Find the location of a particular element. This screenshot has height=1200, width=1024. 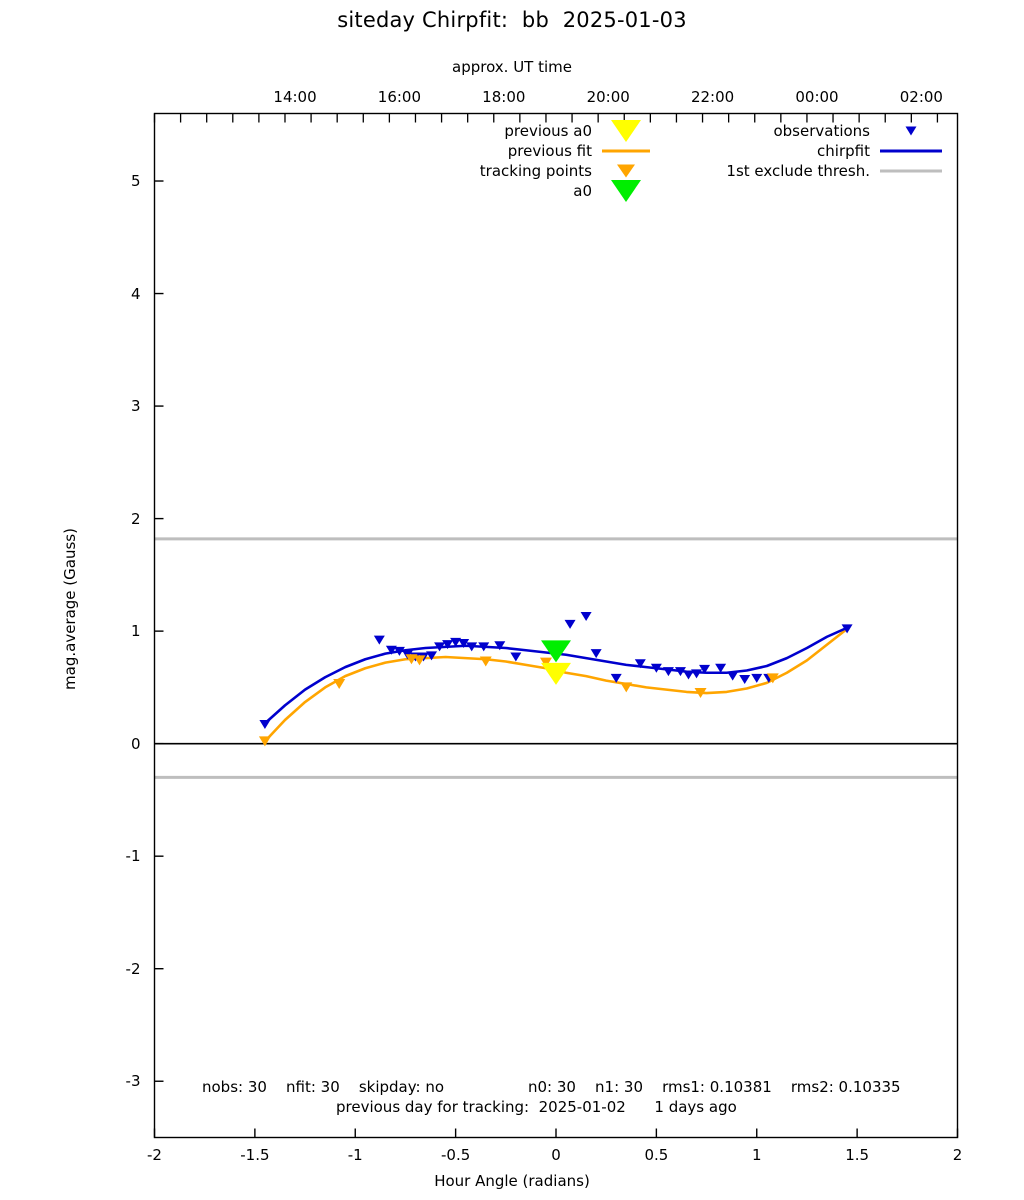

ut-tick-label: 22:00 is located at coordinates (712, 96).